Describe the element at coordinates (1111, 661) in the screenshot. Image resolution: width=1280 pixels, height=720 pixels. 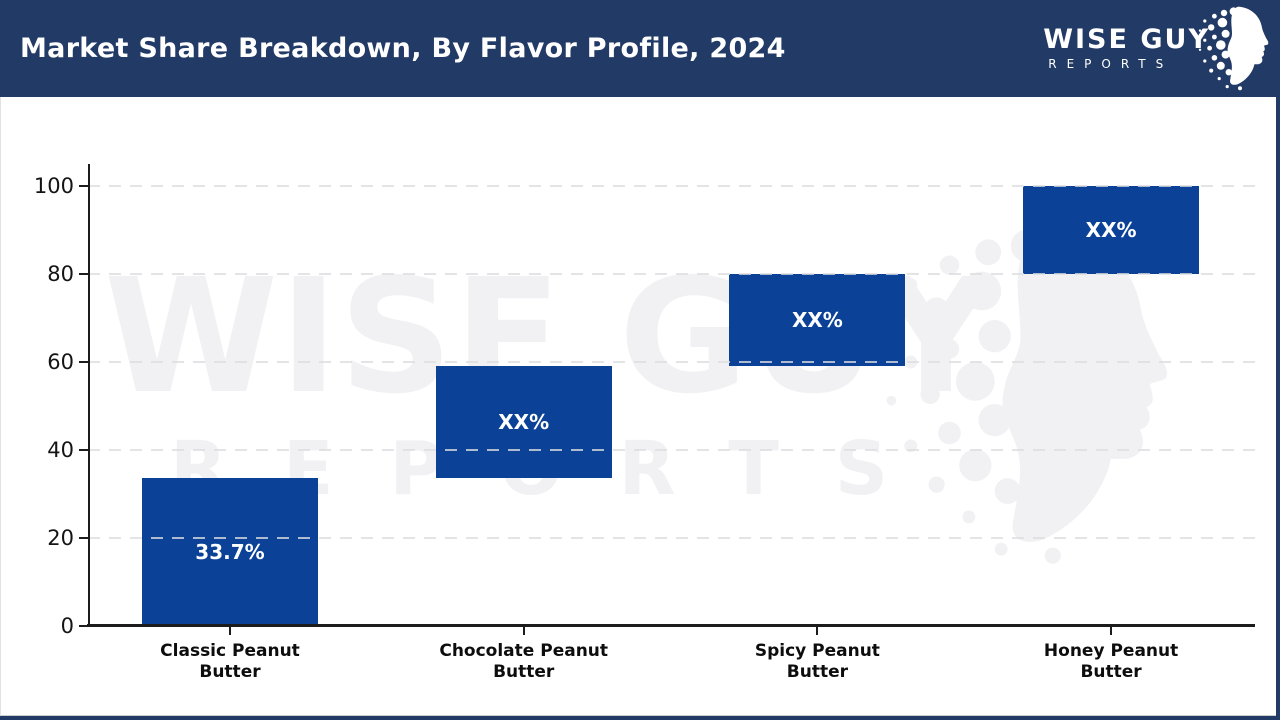
I see `x-category-label: Honey Peanut Butter` at that location.